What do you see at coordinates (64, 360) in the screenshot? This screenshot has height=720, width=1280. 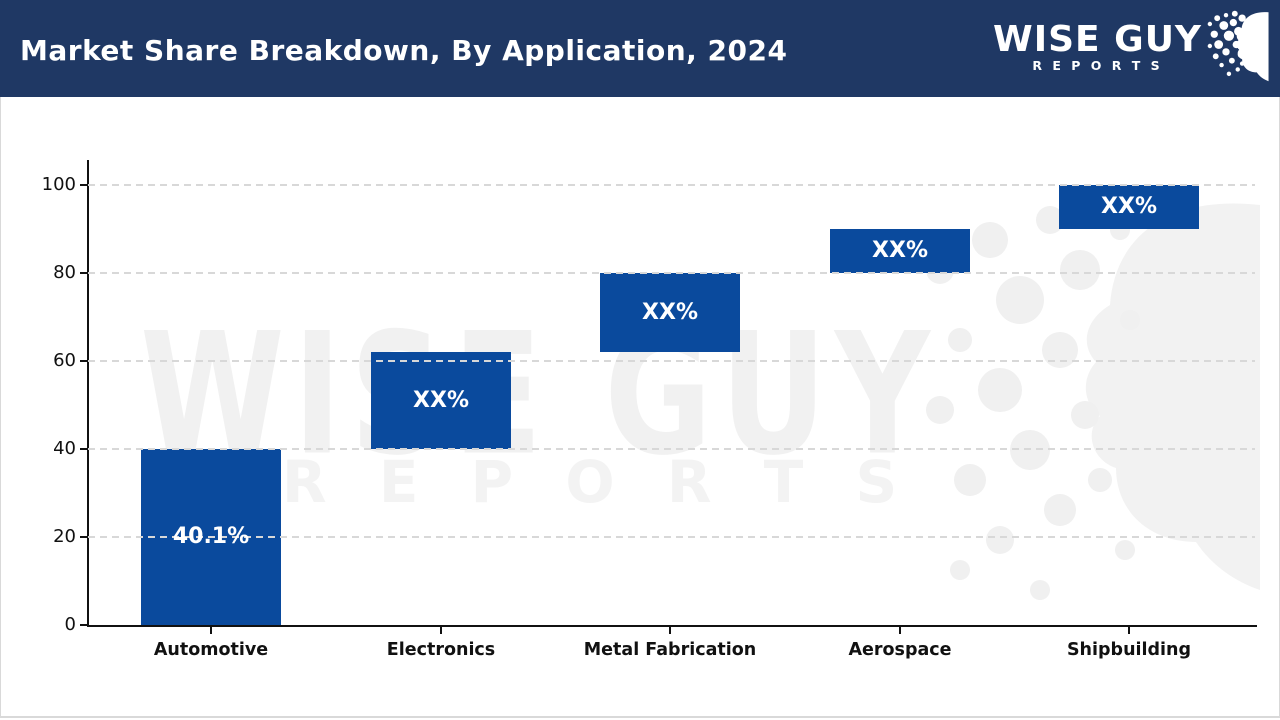 I see `y-tick-label: 60` at bounding box center [64, 360].